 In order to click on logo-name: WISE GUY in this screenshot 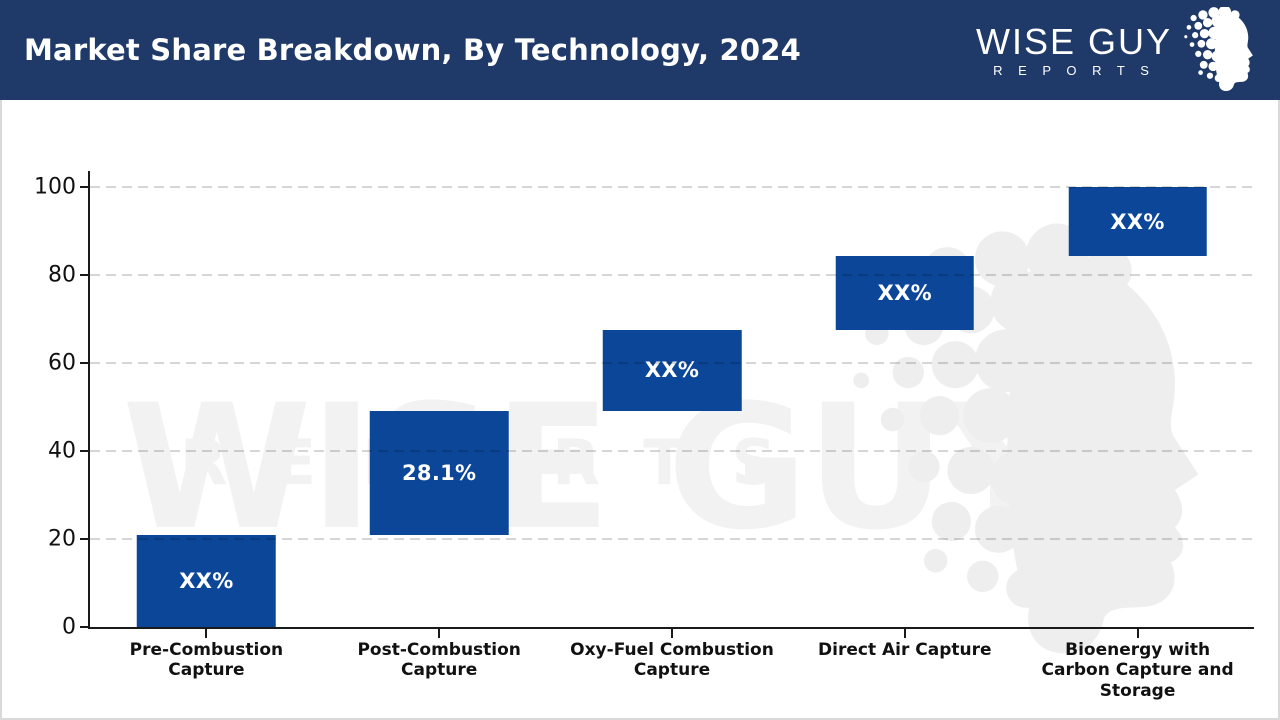, I will do `click(1073, 41)`.